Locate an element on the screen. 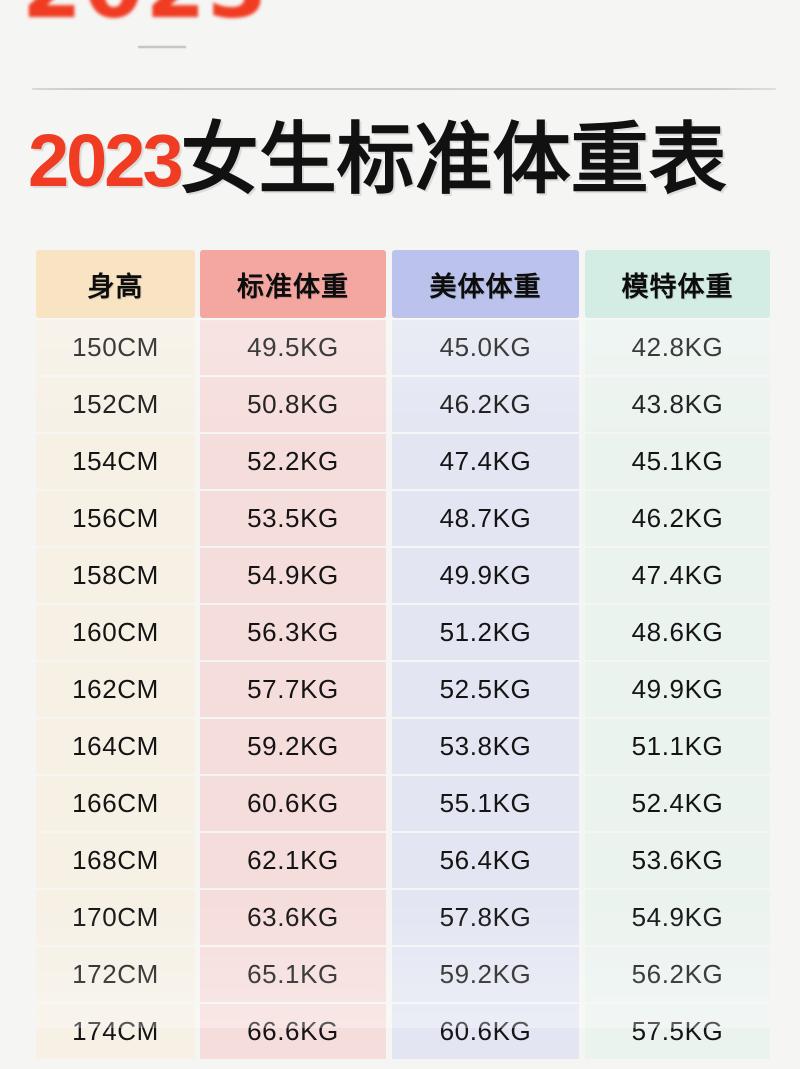 This screenshot has height=1069, width=800. cell-standard-weight: 56.3KG is located at coordinates (293, 632).